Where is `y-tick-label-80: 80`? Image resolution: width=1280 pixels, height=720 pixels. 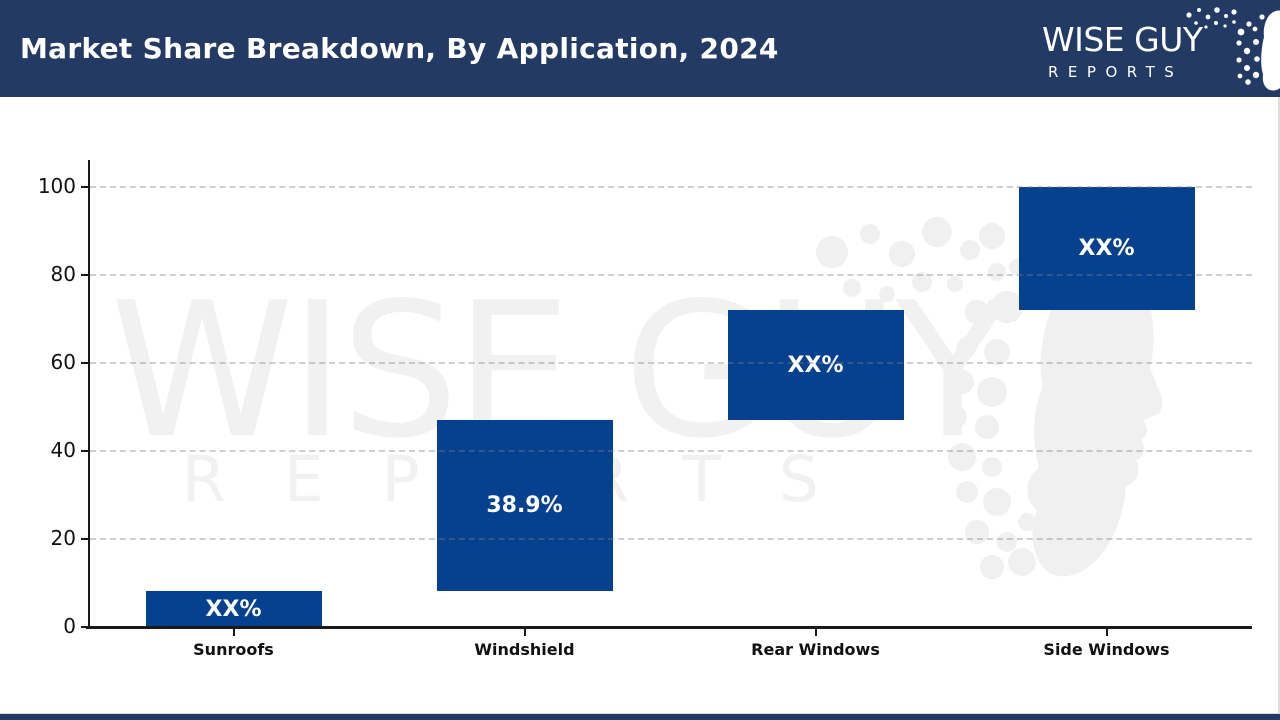
y-tick-label-80: 80 is located at coordinates (63, 274).